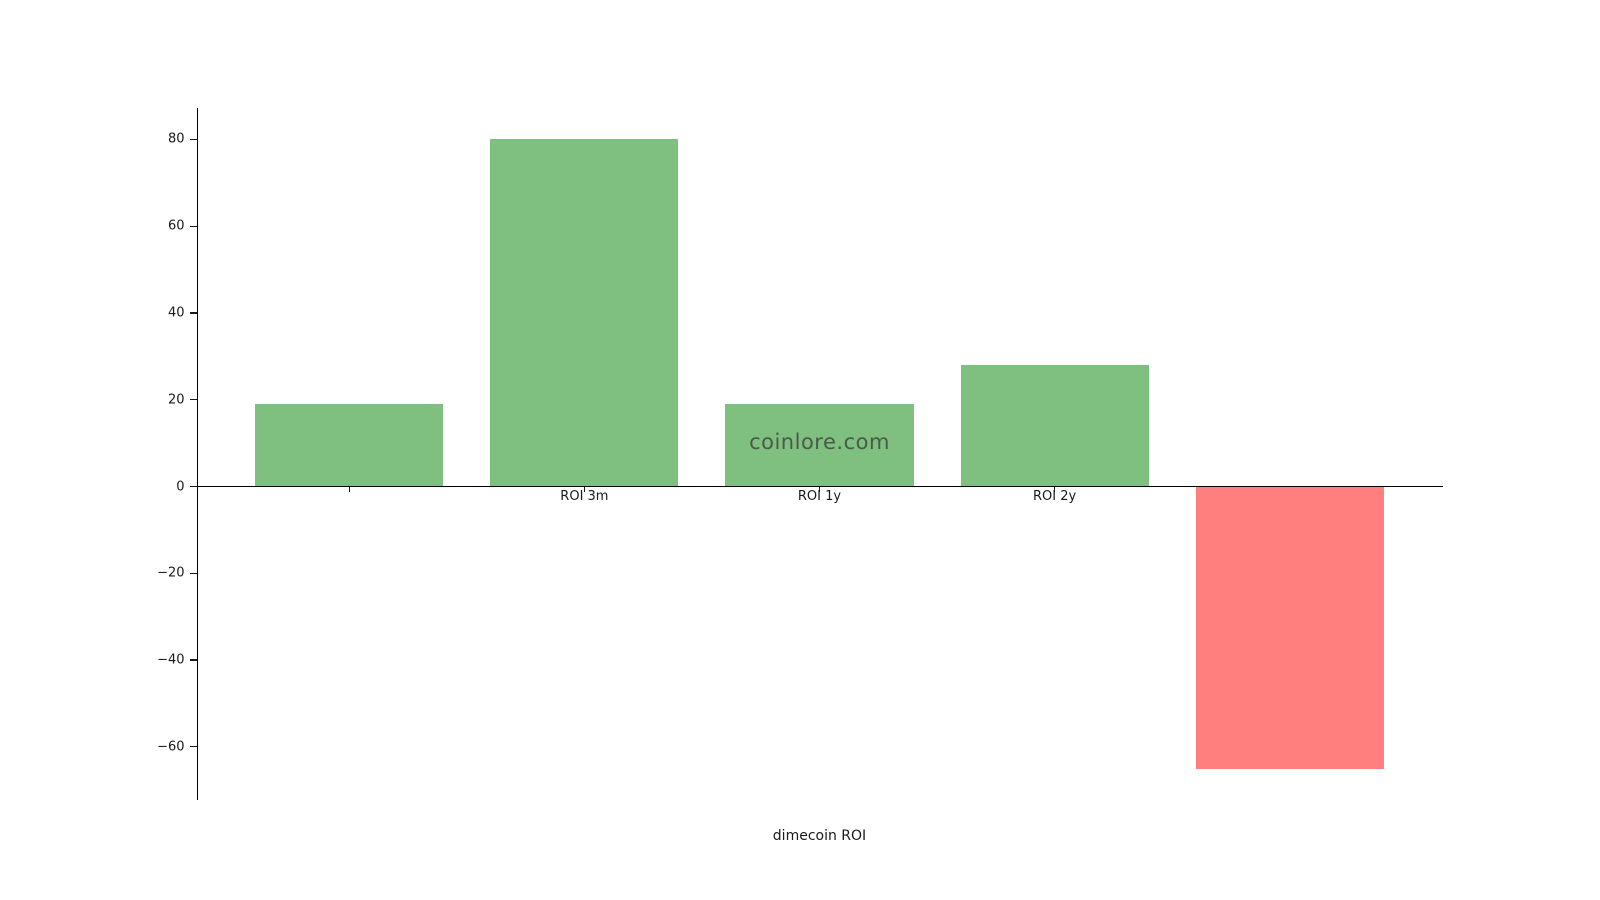 The height and width of the screenshot is (900, 1600). I want to click on x-tick-label: ROI 2y, so click(1054, 496).